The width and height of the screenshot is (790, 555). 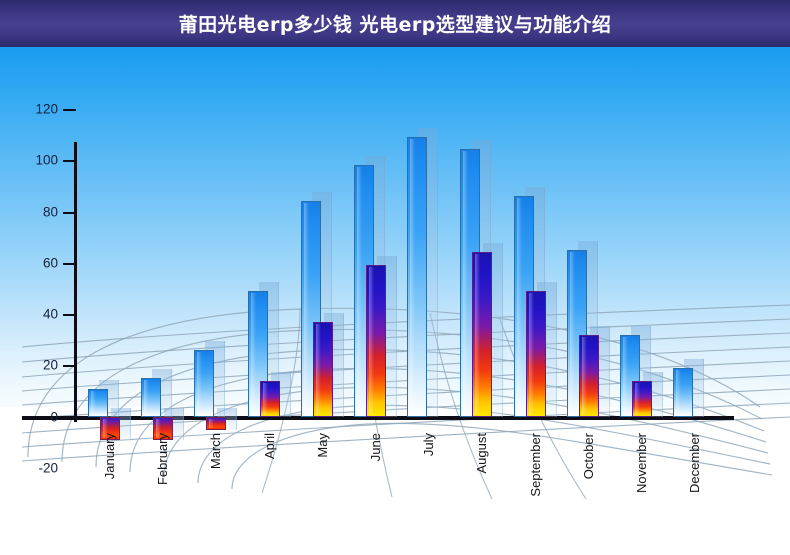 I want to click on x-tick-label: July, so click(x=429, y=445).